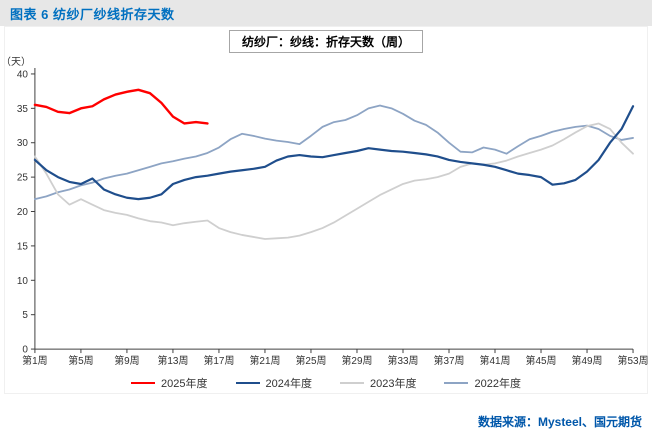  I want to click on series-line-2025年度, so click(121, 107).